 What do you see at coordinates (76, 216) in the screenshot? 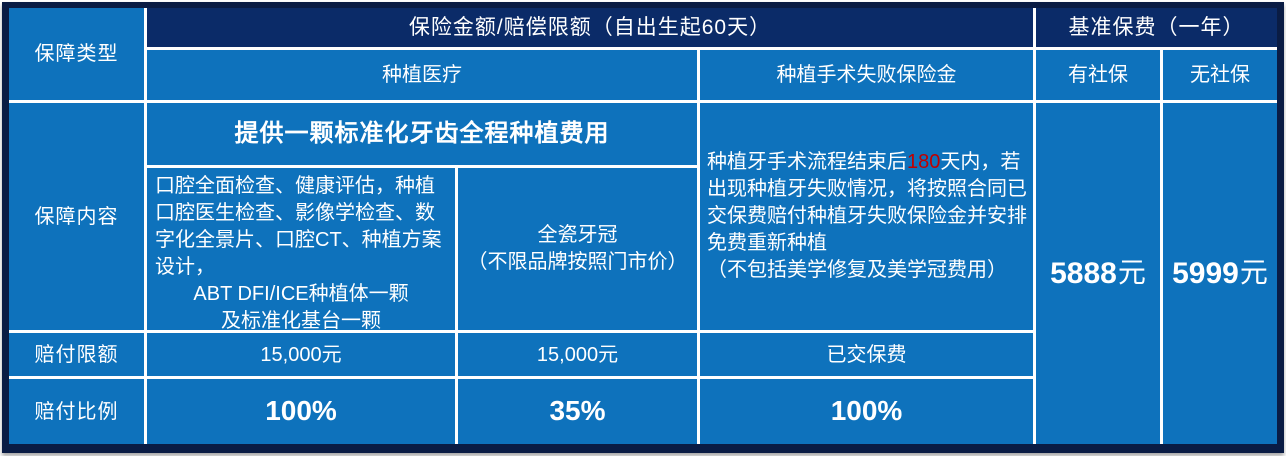
I see `row-label-coverage-content: 保障内容` at bounding box center [76, 216].